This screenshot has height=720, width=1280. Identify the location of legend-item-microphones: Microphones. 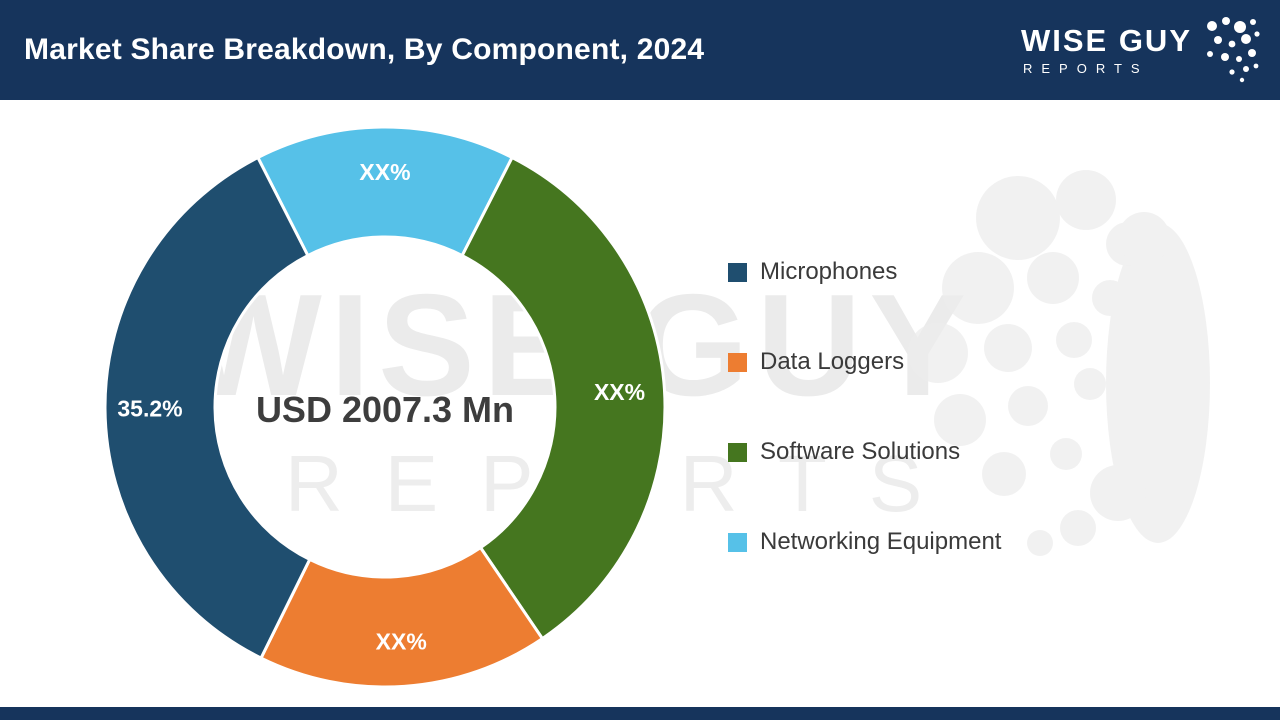
(864, 272).